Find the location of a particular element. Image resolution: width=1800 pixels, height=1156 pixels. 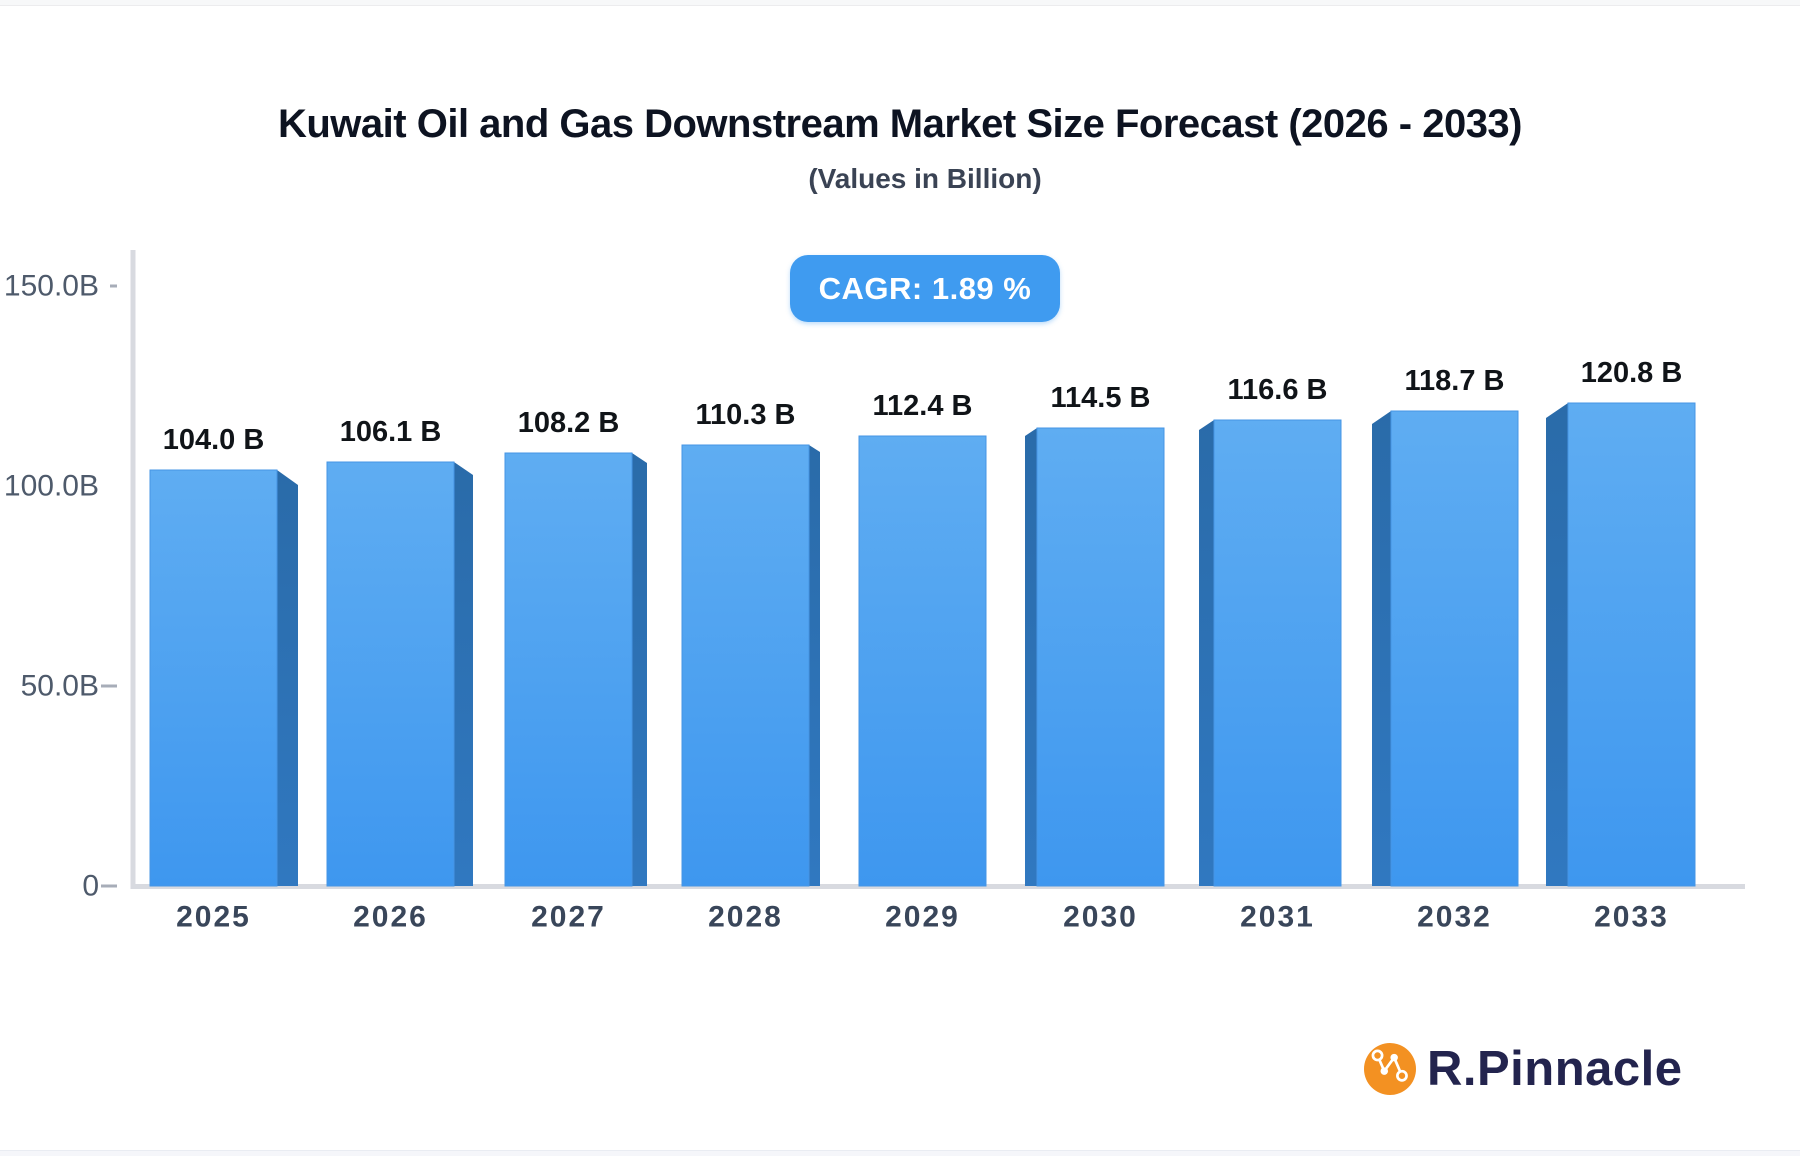

cagr-badge-label: CAGR: 1.89 % is located at coordinates (925, 288).